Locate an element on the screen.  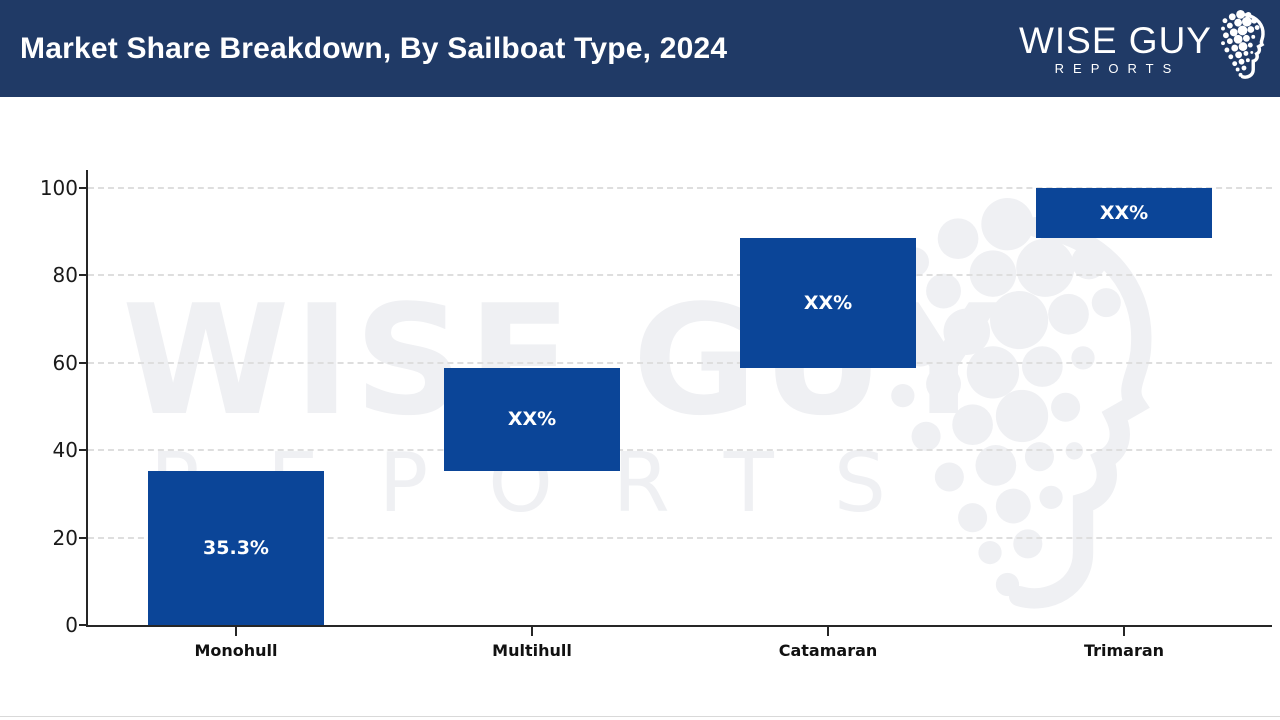
y-axis-label: 60 is located at coordinates (65, 362).